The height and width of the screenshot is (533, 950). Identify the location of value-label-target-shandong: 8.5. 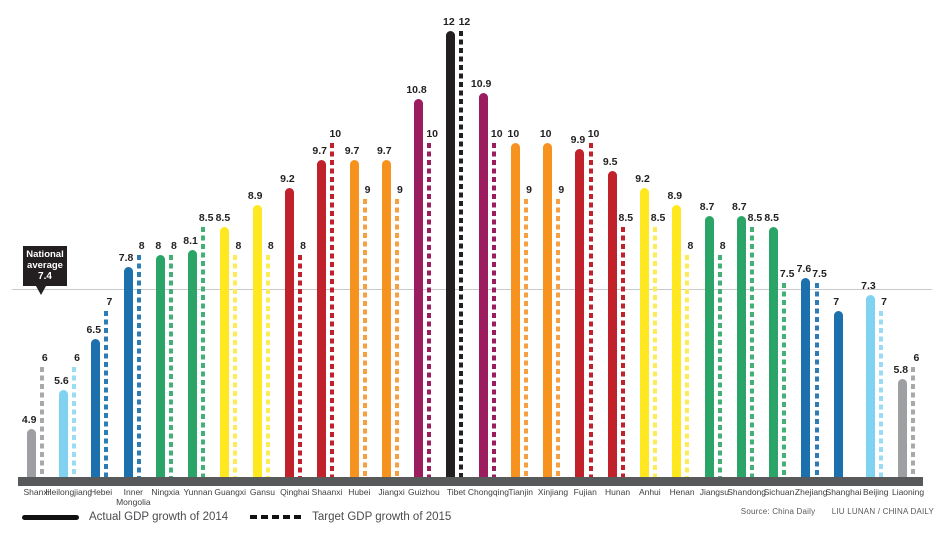
(755, 218).